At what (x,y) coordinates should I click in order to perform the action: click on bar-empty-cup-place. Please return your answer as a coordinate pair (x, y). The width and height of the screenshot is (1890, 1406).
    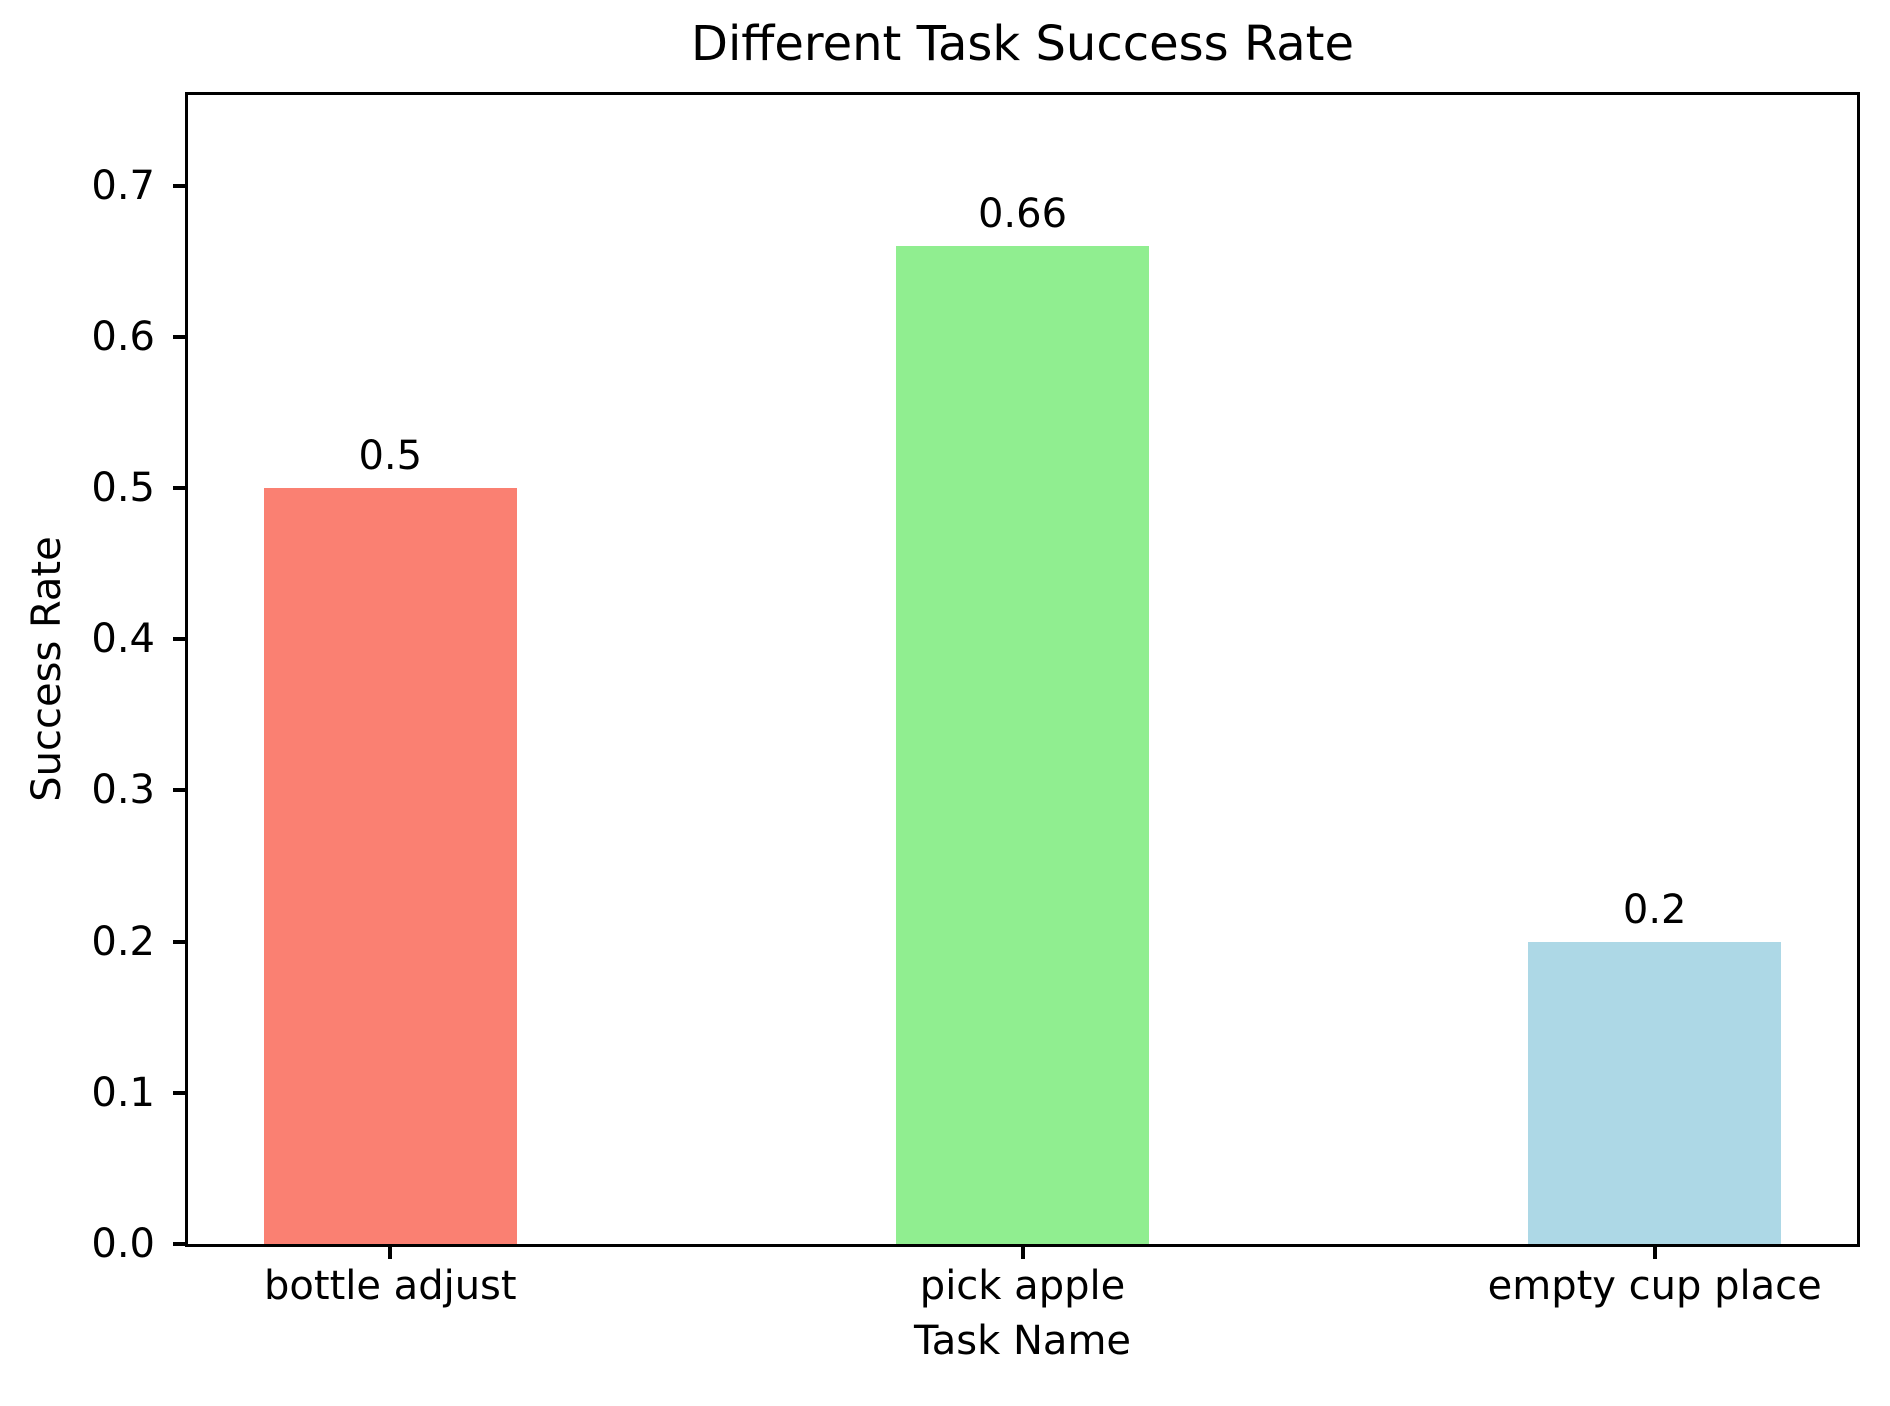
    Looking at the image, I should click on (1655, 1092).